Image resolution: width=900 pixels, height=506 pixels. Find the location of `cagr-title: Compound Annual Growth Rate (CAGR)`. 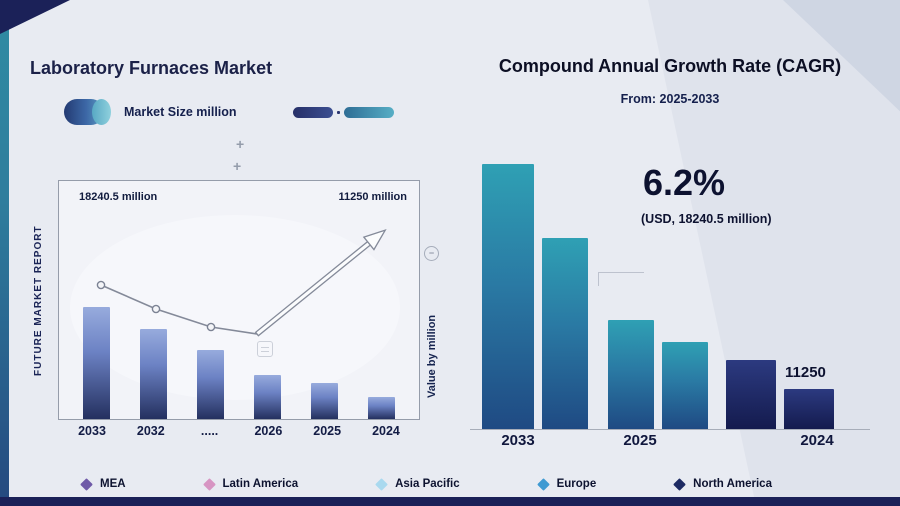

cagr-title: Compound Annual Growth Rate (CAGR) is located at coordinates (670, 66).